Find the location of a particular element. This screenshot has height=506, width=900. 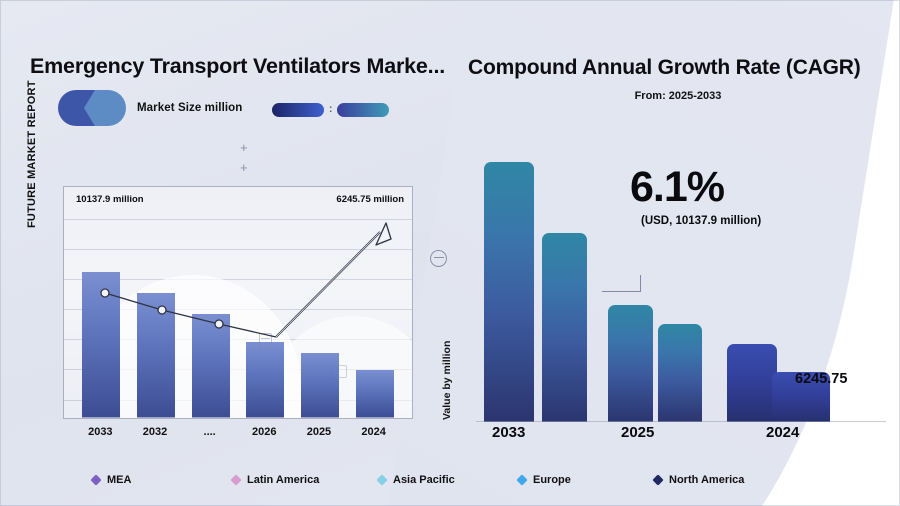

bar-2025 is located at coordinates (319, 385).